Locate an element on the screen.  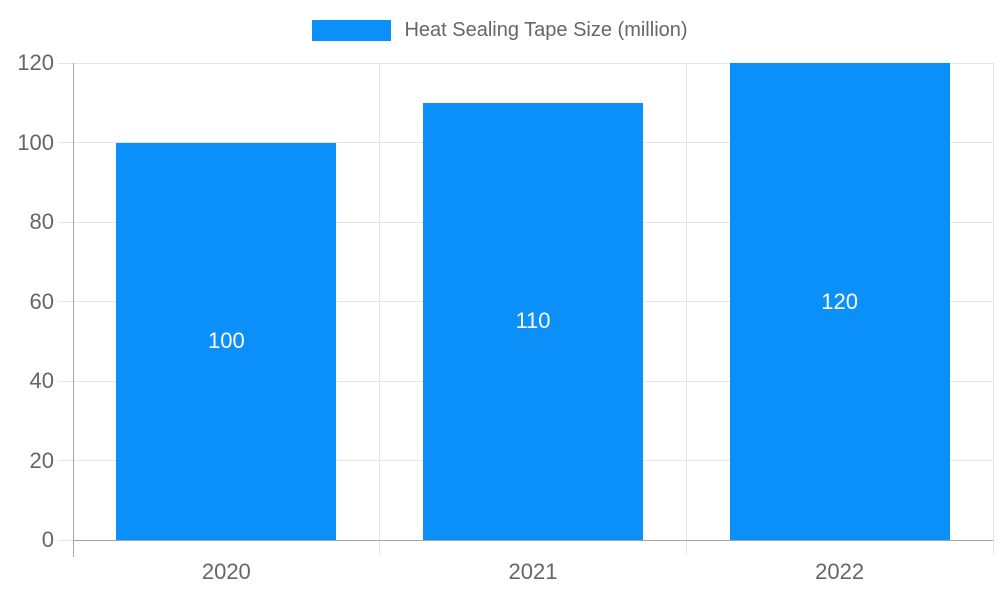
bar-value-label: 120 is located at coordinates (840, 301).